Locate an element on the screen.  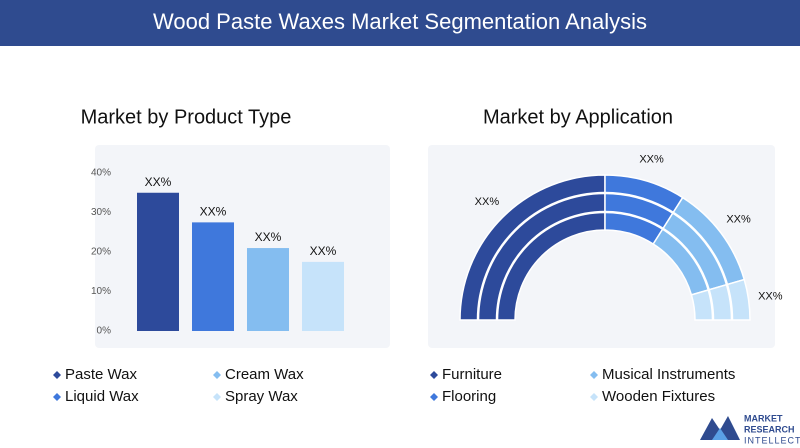
title-banner is located at coordinates (400, 23).